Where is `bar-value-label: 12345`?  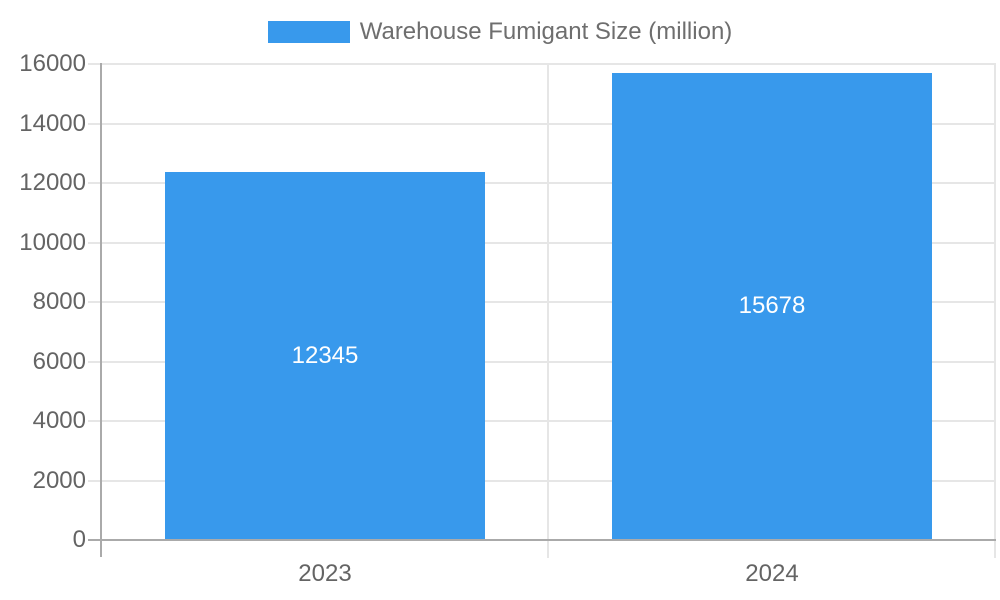
bar-value-label: 12345 is located at coordinates (325, 355).